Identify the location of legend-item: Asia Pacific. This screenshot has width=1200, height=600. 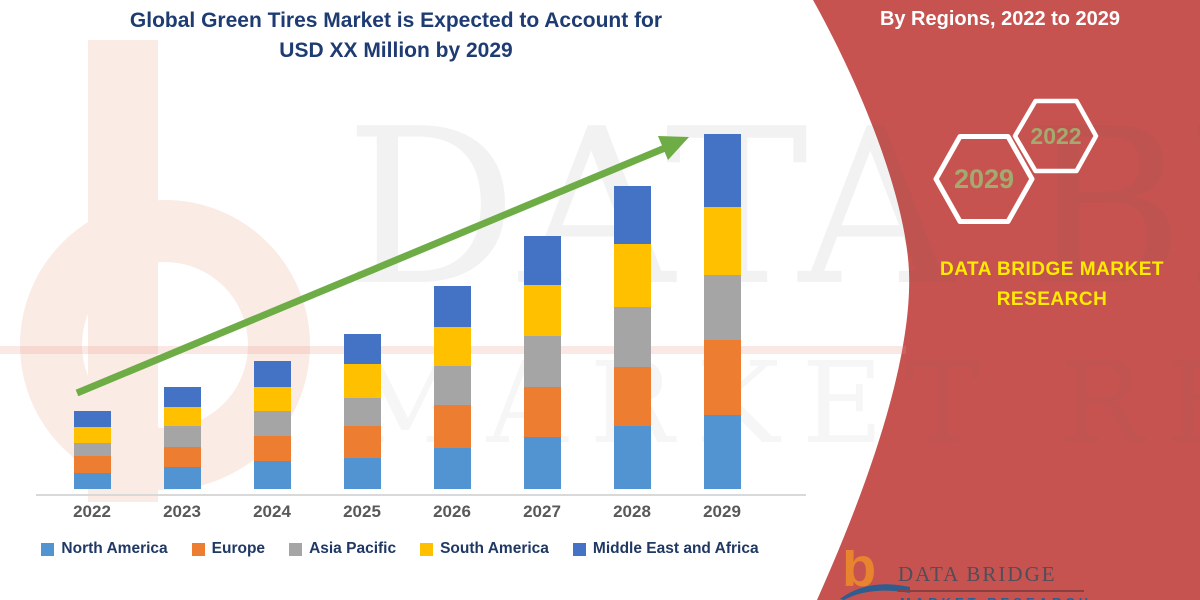
(342, 549).